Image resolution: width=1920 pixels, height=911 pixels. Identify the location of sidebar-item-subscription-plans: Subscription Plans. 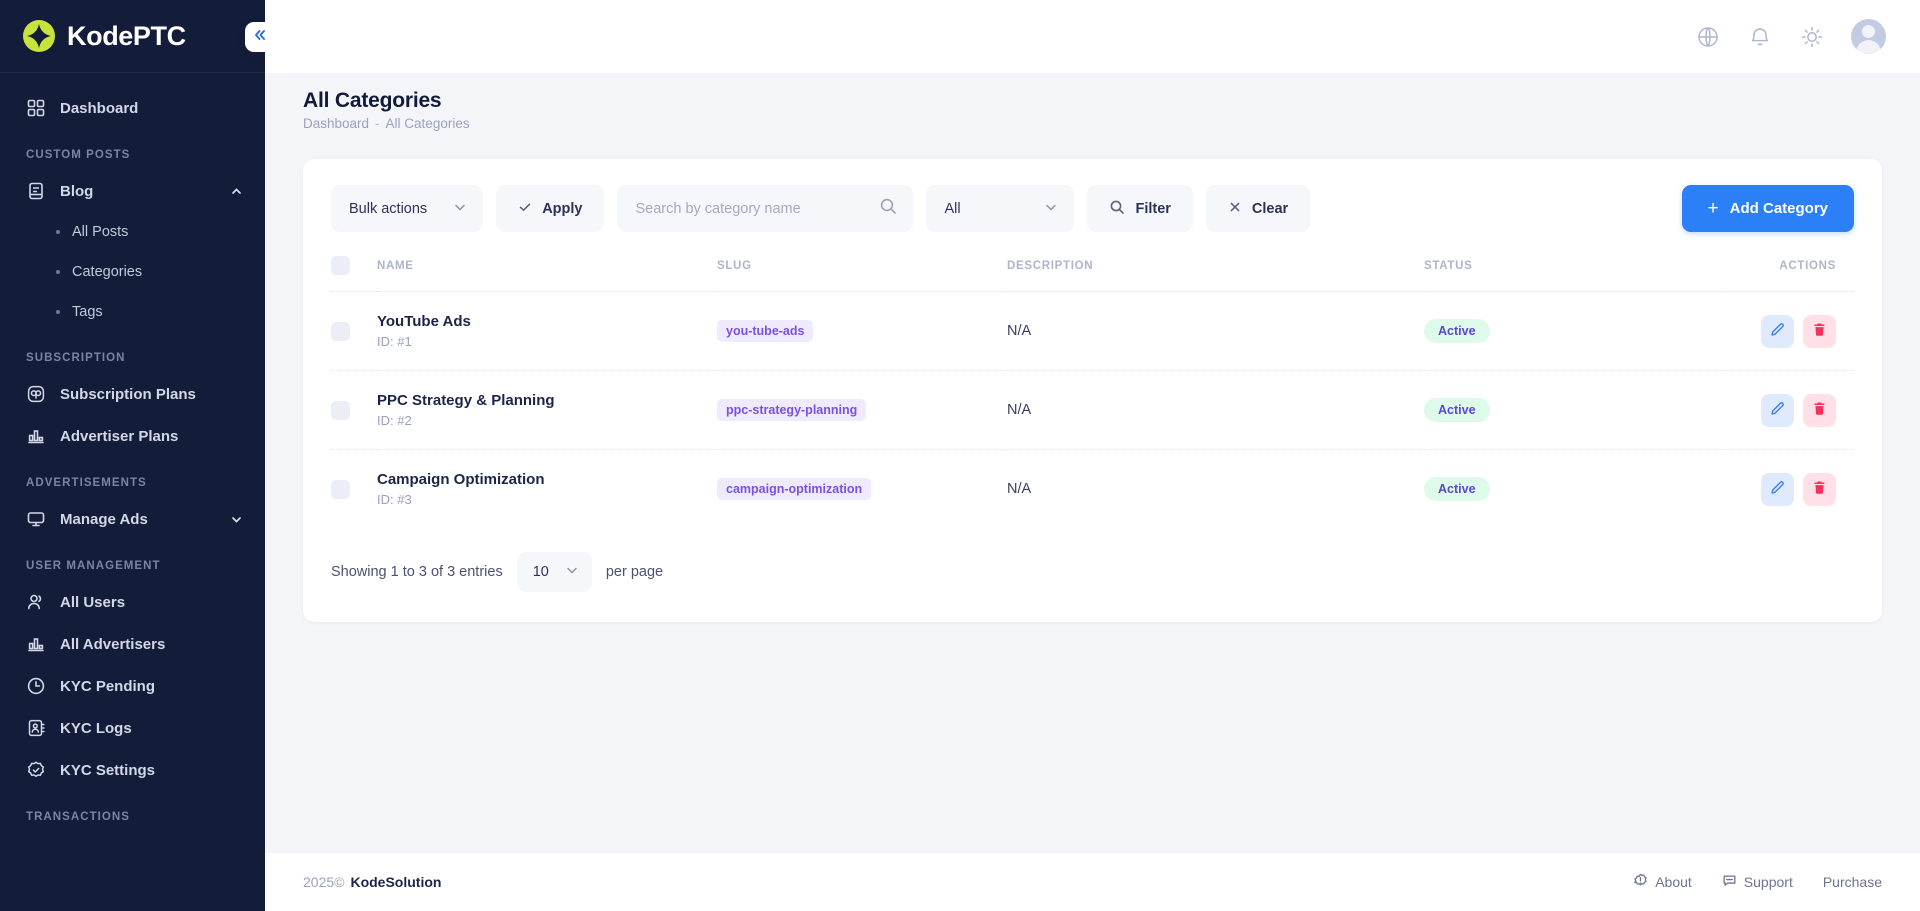
(132, 394).